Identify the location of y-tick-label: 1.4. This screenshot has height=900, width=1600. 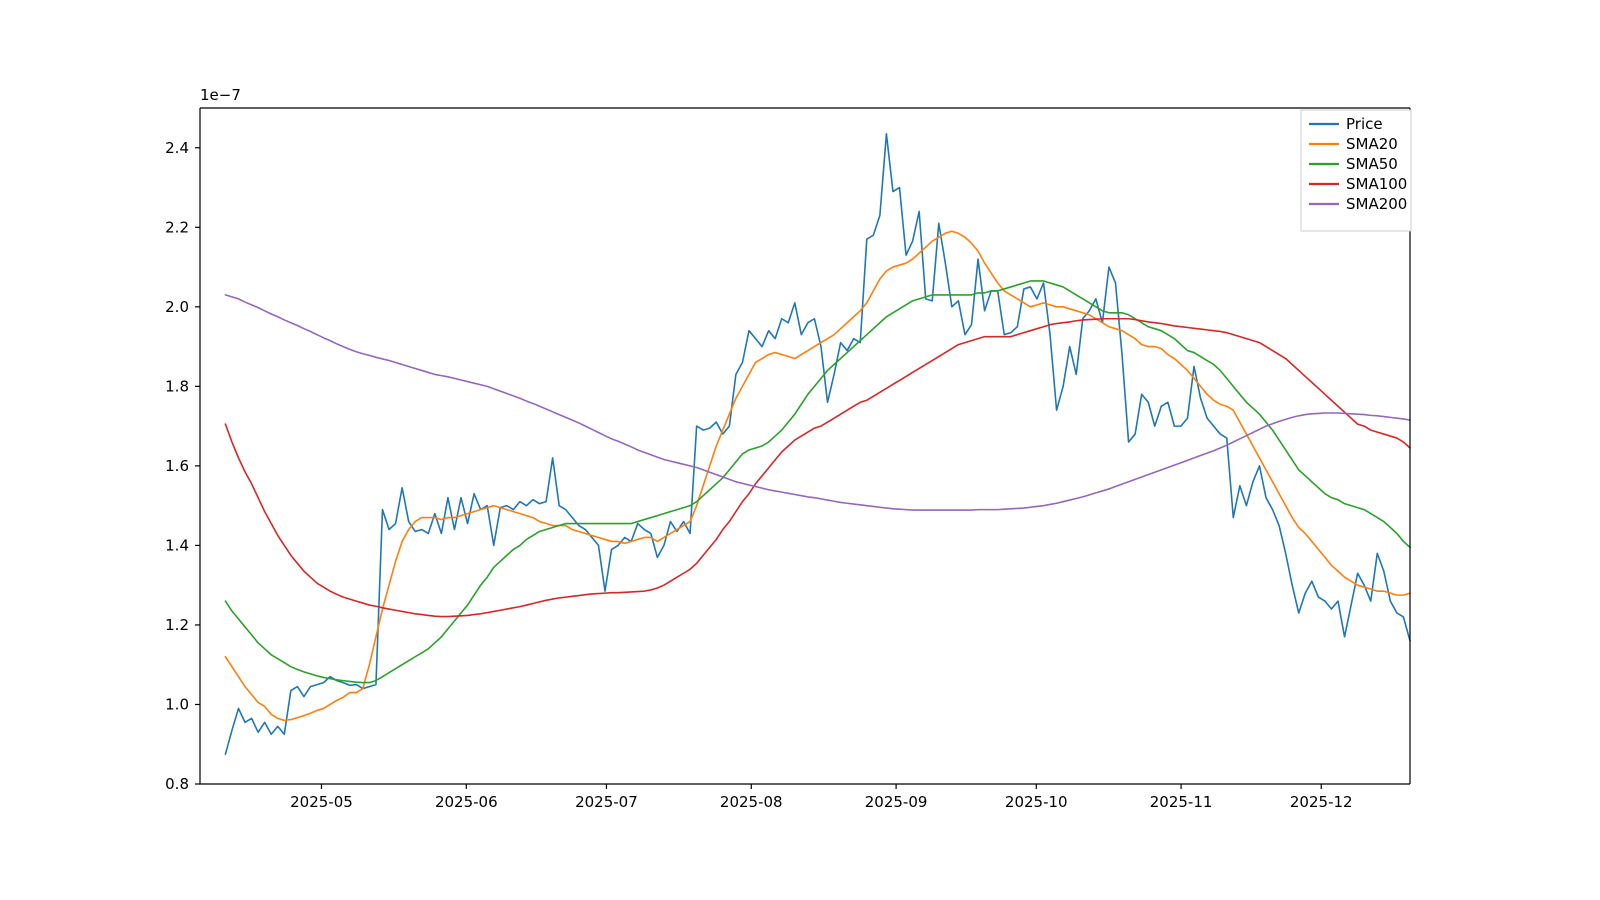
(177, 545).